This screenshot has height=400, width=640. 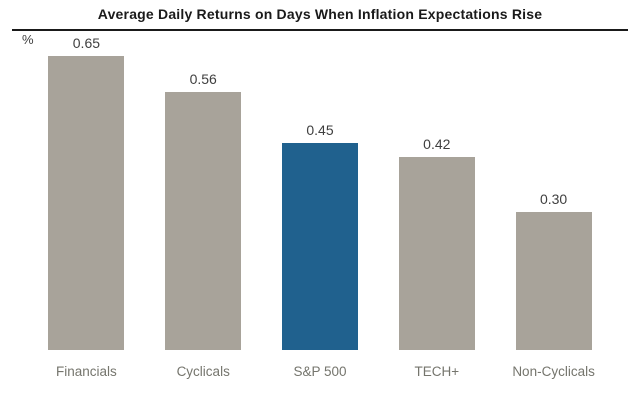 What do you see at coordinates (28, 39) in the screenshot?
I see `y-axis-unit-label: %` at bounding box center [28, 39].